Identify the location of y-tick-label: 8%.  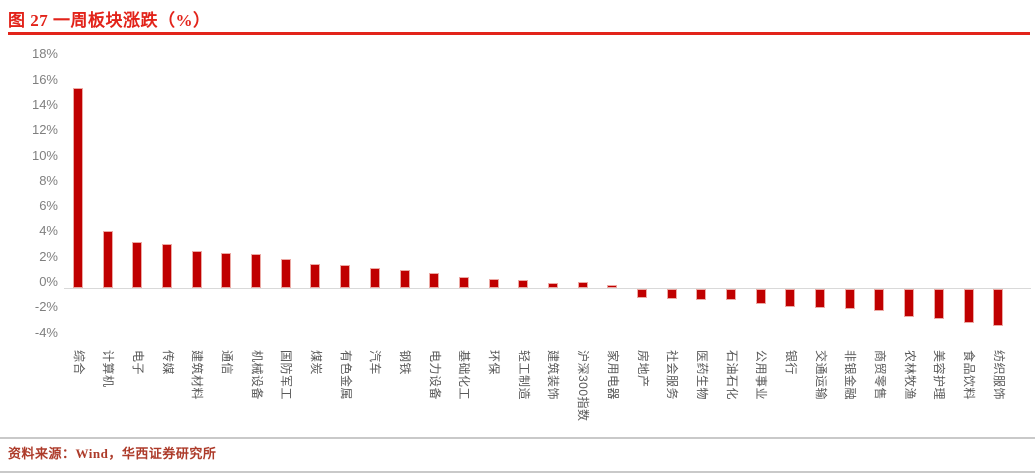
(48, 180).